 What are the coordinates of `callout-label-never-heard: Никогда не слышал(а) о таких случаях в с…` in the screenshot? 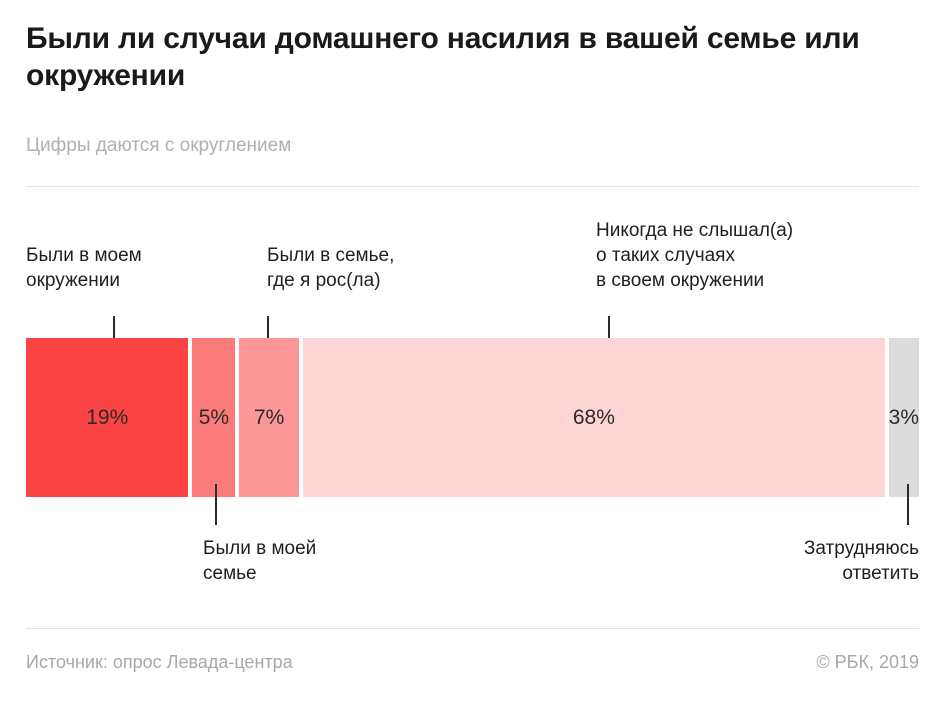 It's located at (695, 255).